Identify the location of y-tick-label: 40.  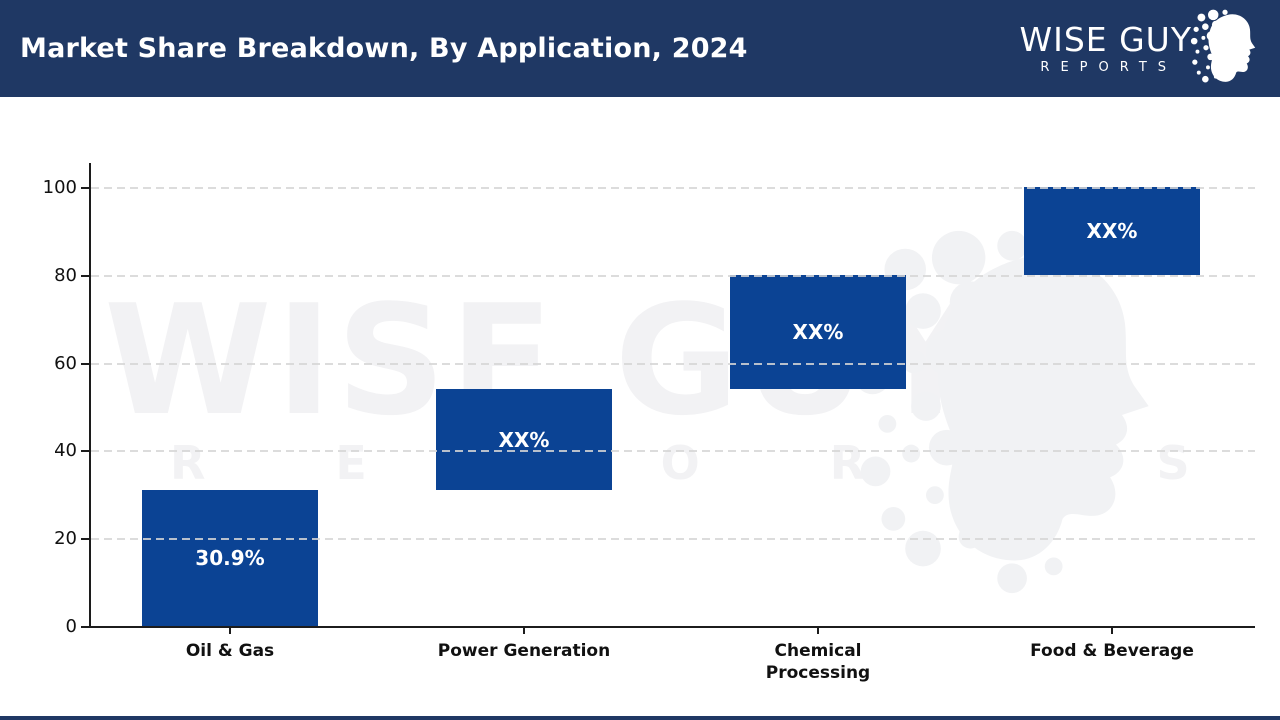
(65, 451).